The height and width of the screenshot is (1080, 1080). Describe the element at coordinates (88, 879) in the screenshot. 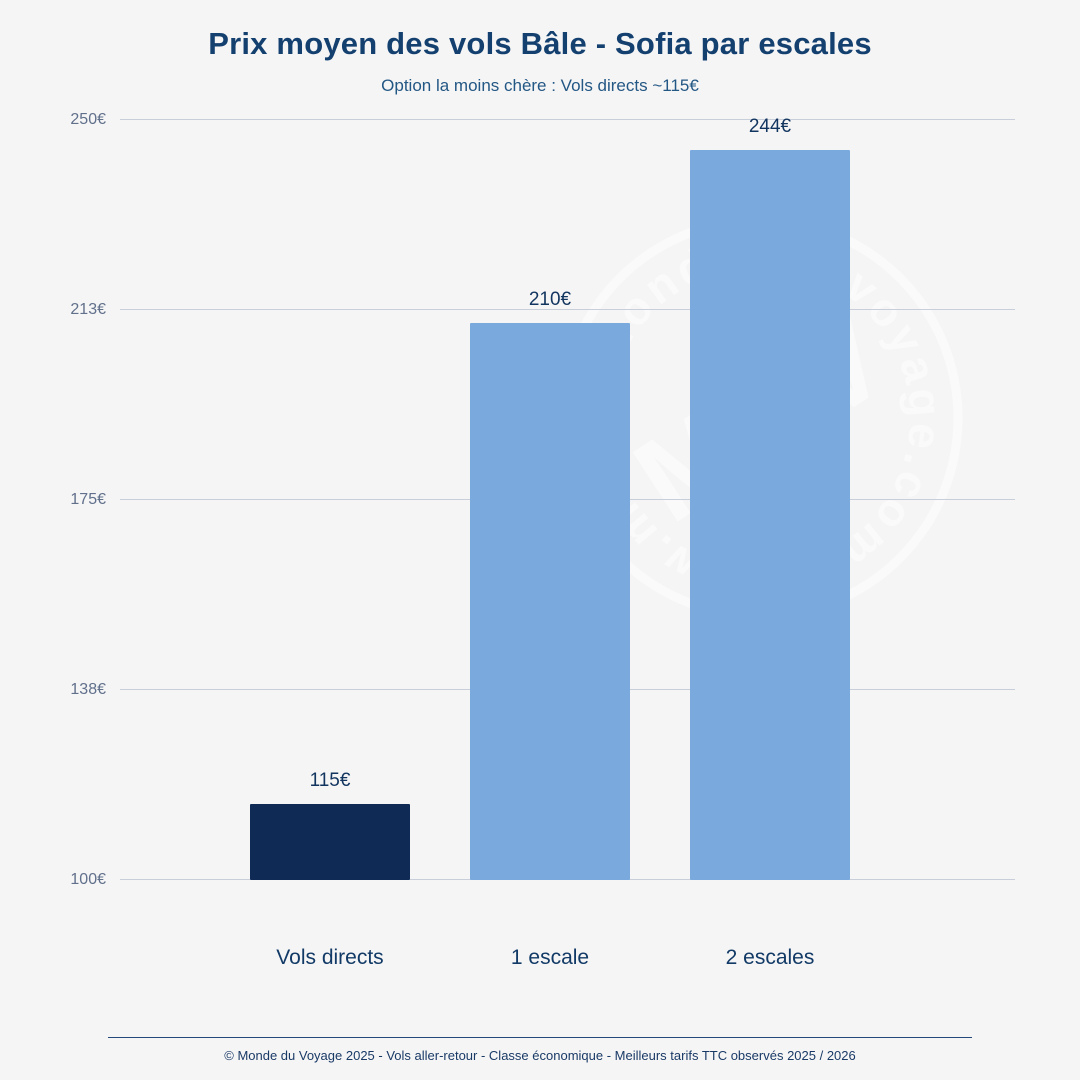

I see `y-axis-tick-label: 100€` at that location.